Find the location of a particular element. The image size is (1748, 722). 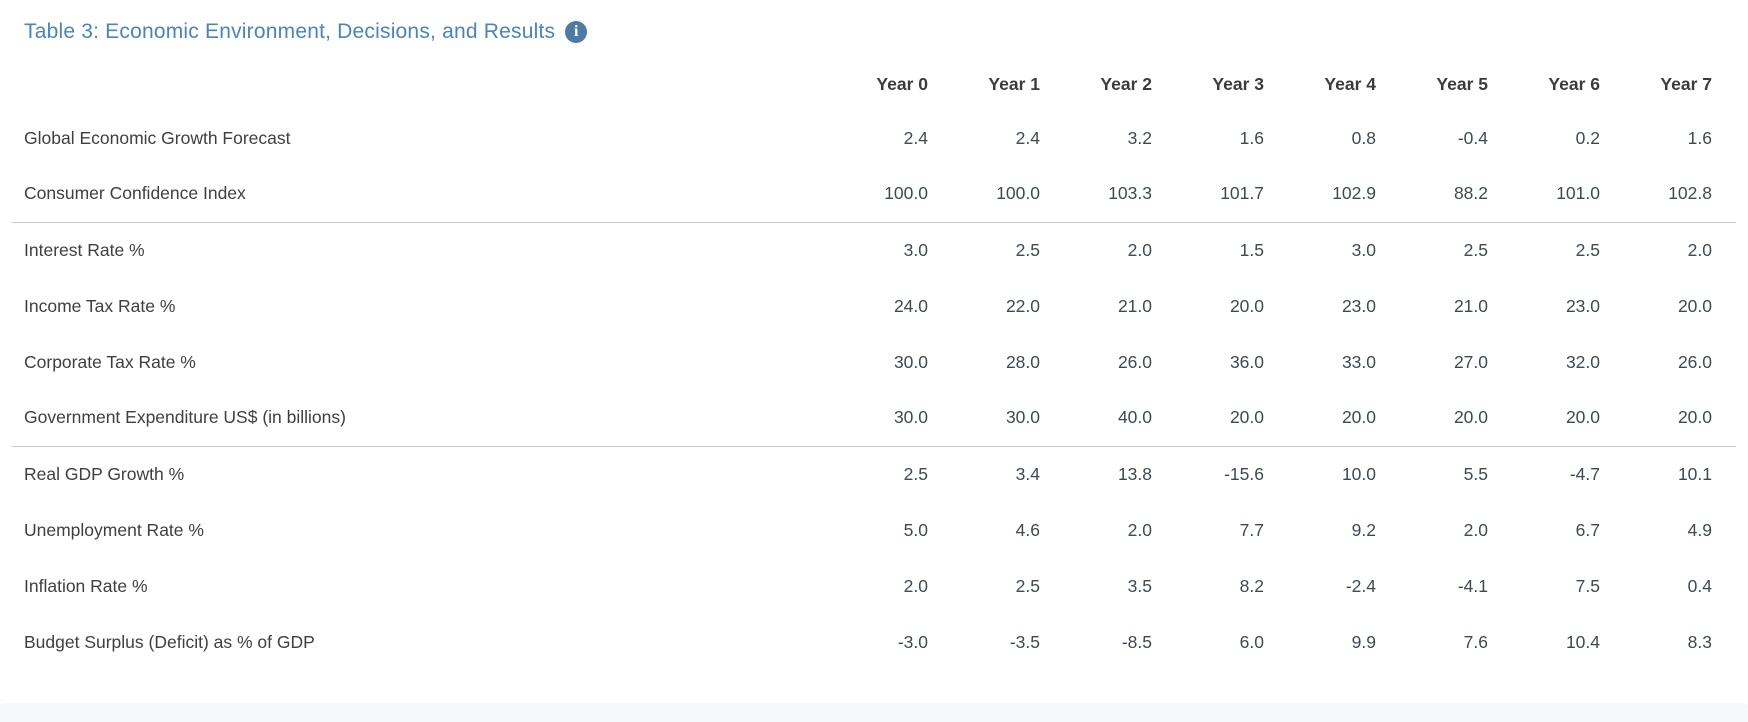

row-label: Interest Rate % is located at coordinates (426, 249).